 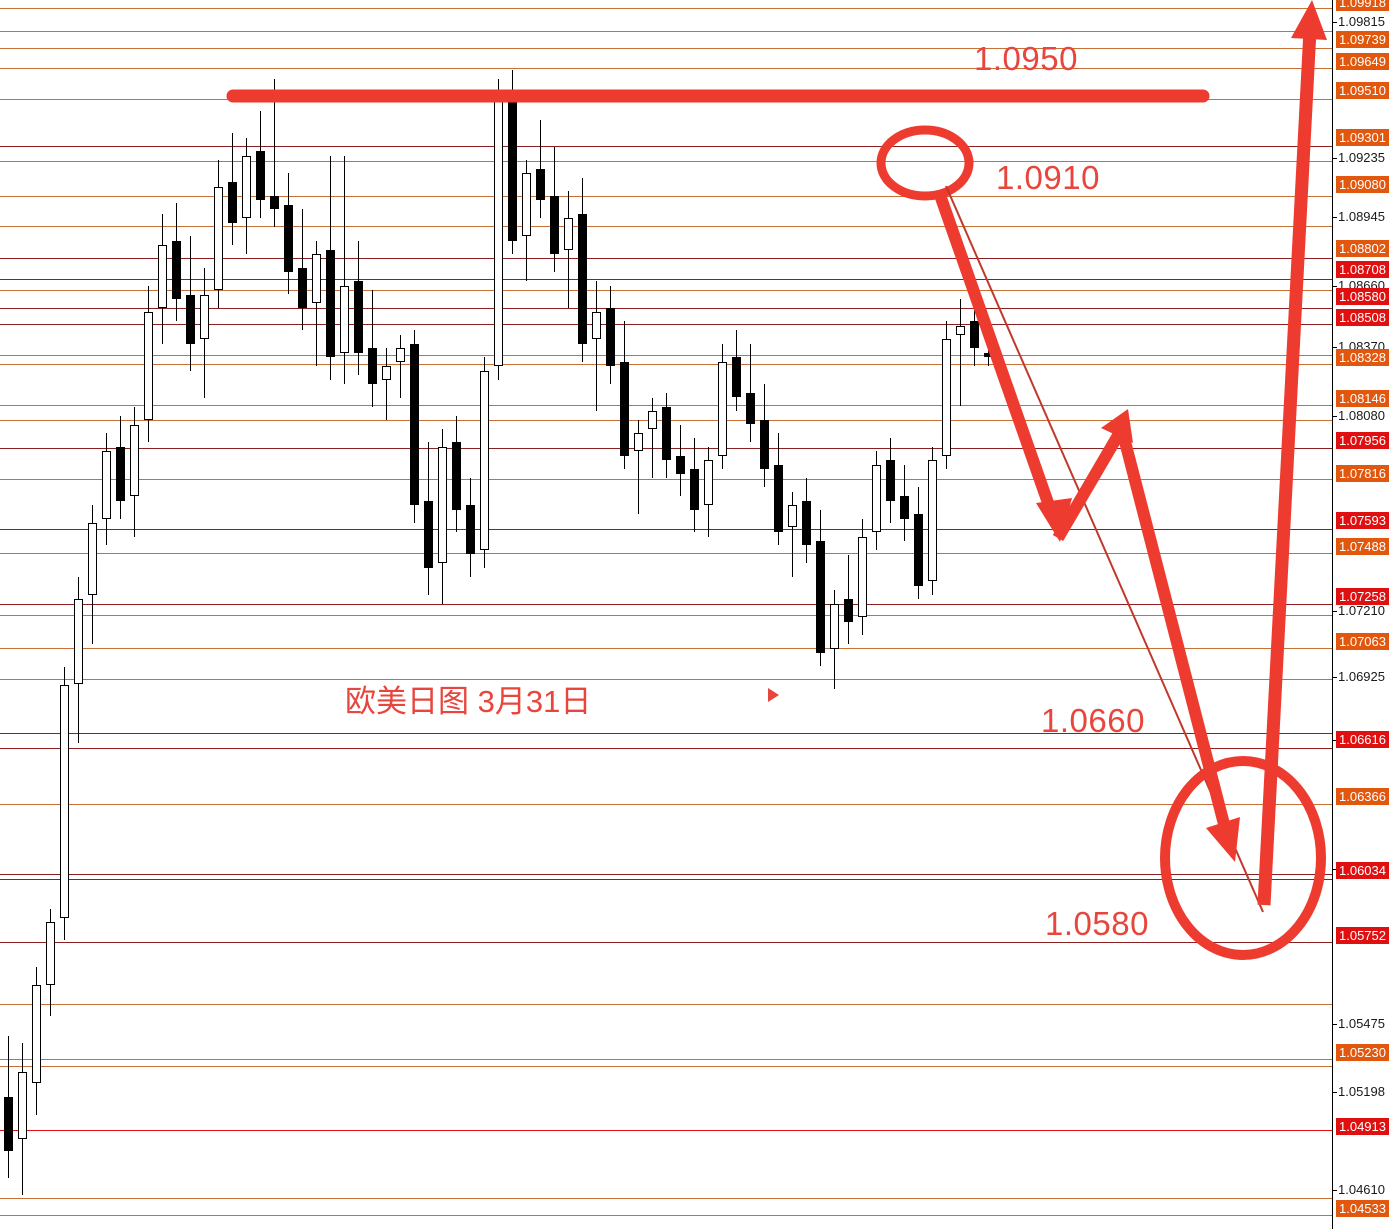 I want to click on gridline-1.06616, so click(x=666, y=749).